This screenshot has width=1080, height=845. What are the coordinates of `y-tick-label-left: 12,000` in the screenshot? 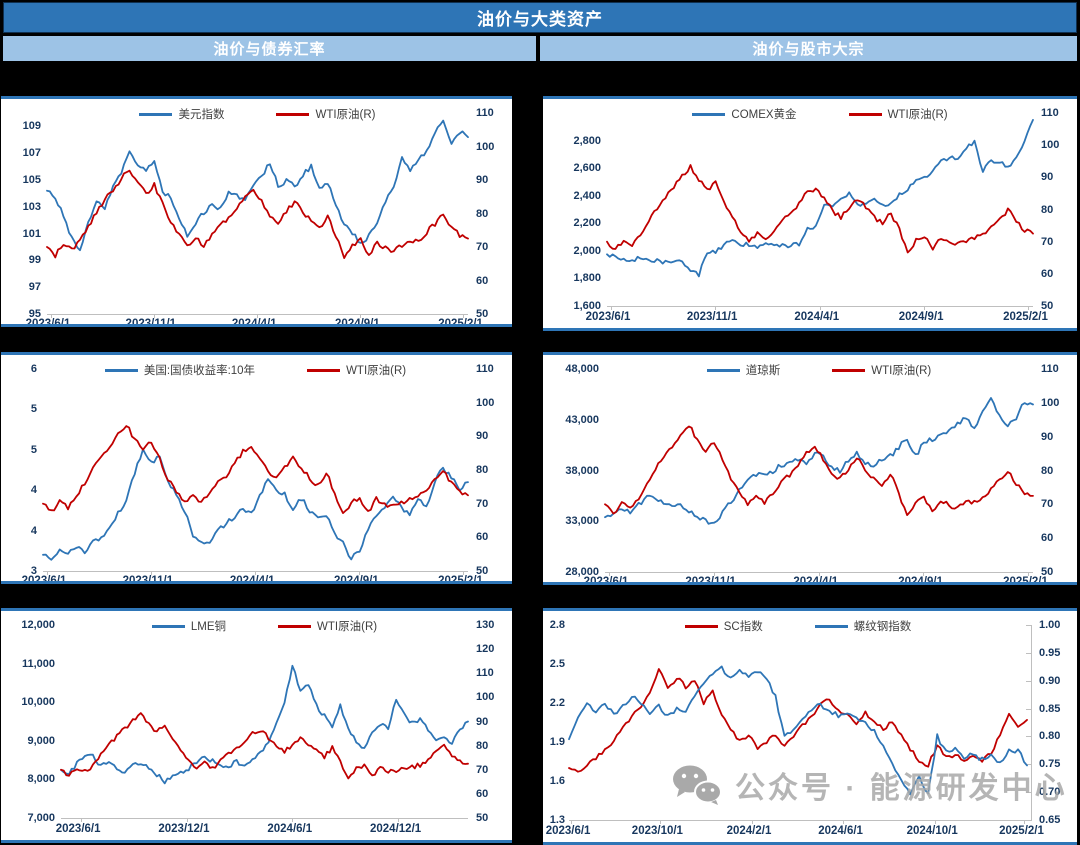 It's located at (38, 625).